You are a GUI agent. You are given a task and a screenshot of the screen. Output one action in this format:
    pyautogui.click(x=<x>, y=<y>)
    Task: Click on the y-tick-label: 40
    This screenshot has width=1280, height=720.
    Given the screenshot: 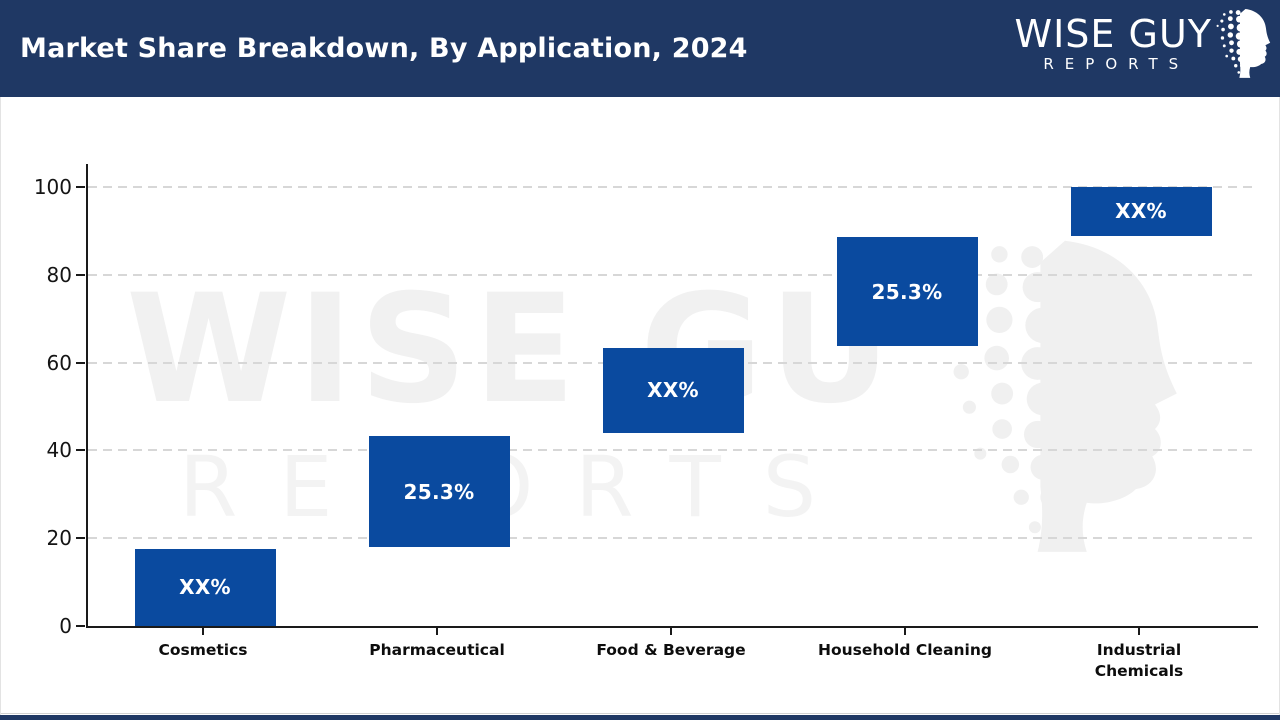 What is the action you would take?
    pyautogui.click(x=59, y=450)
    